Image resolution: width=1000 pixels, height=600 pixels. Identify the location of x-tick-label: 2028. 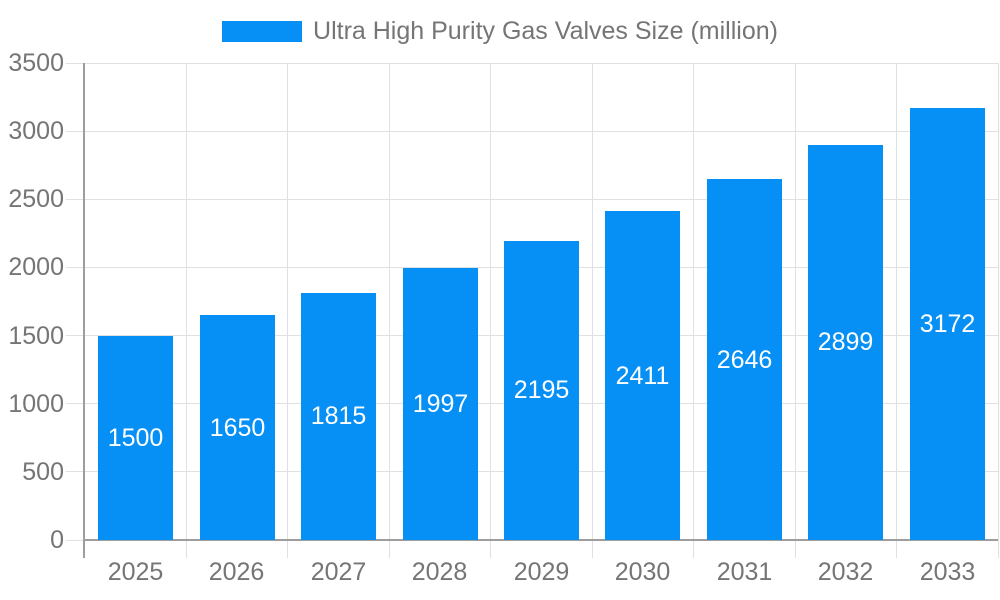
(439, 572).